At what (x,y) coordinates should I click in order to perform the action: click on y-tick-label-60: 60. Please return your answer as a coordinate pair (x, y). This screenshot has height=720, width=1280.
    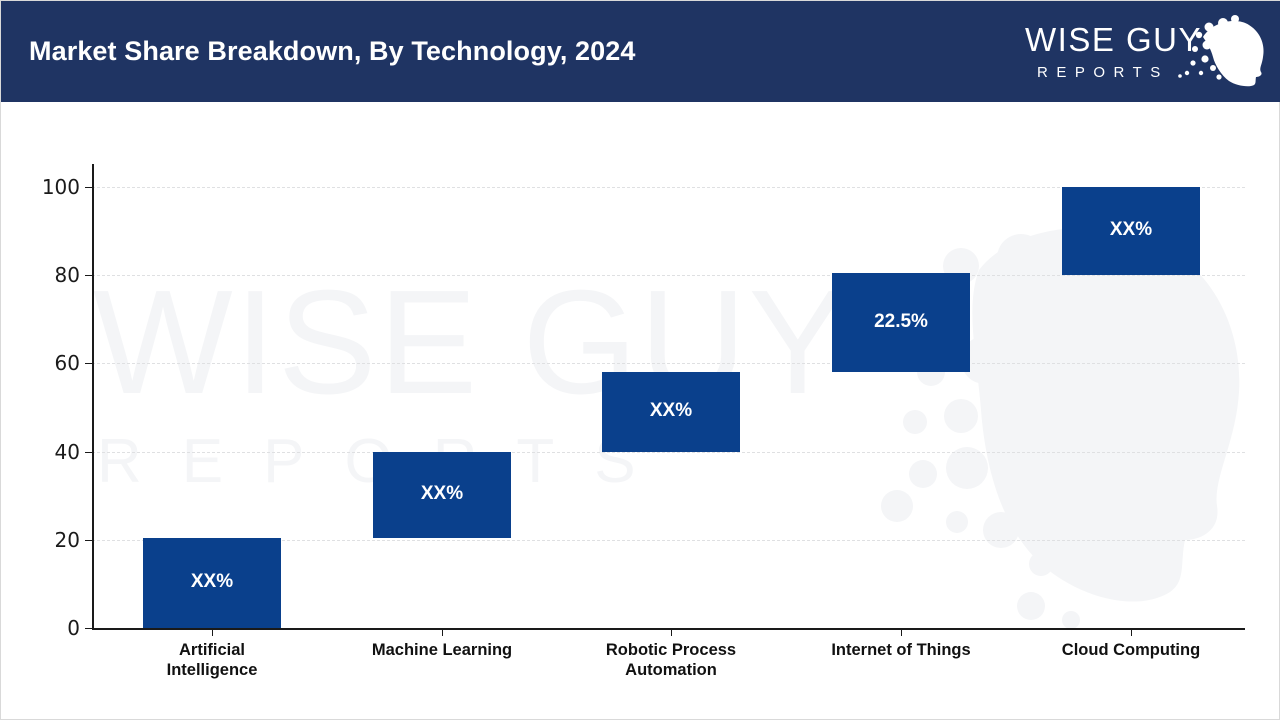
    Looking at the image, I should click on (67, 363).